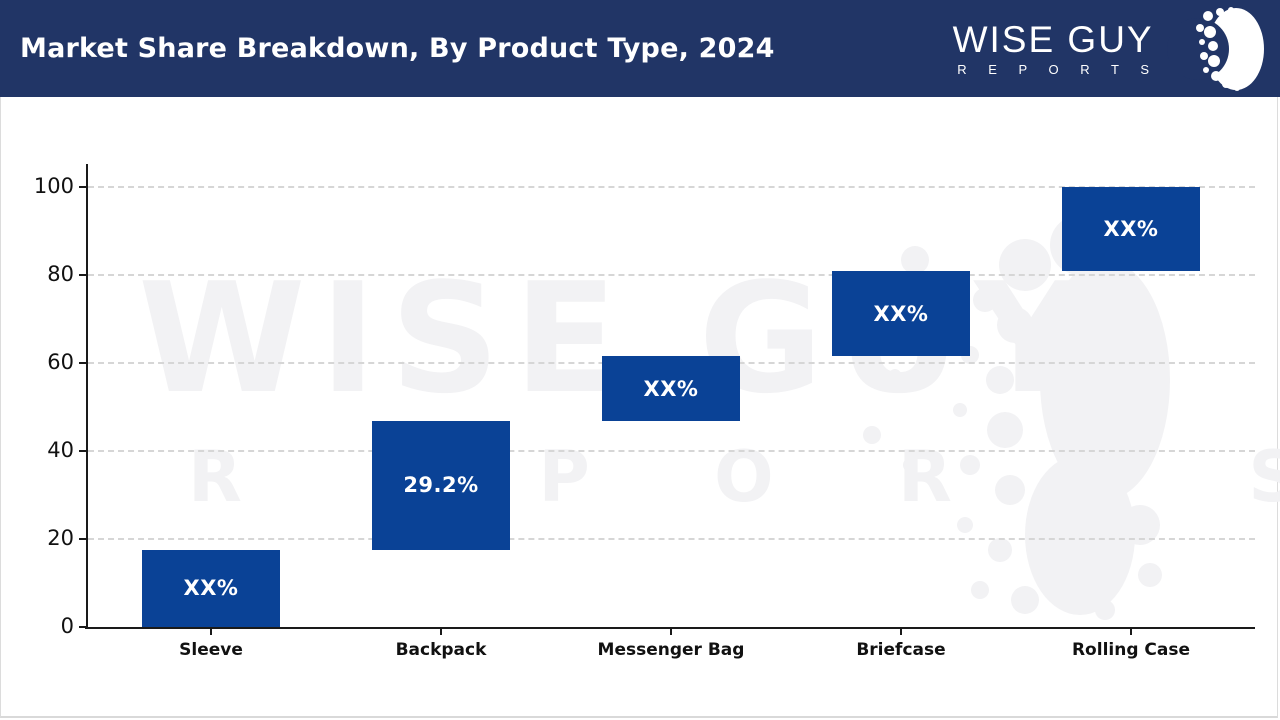 The width and height of the screenshot is (1280, 720). What do you see at coordinates (1131, 650) in the screenshot?
I see `x-category-label: Rolling Case` at bounding box center [1131, 650].